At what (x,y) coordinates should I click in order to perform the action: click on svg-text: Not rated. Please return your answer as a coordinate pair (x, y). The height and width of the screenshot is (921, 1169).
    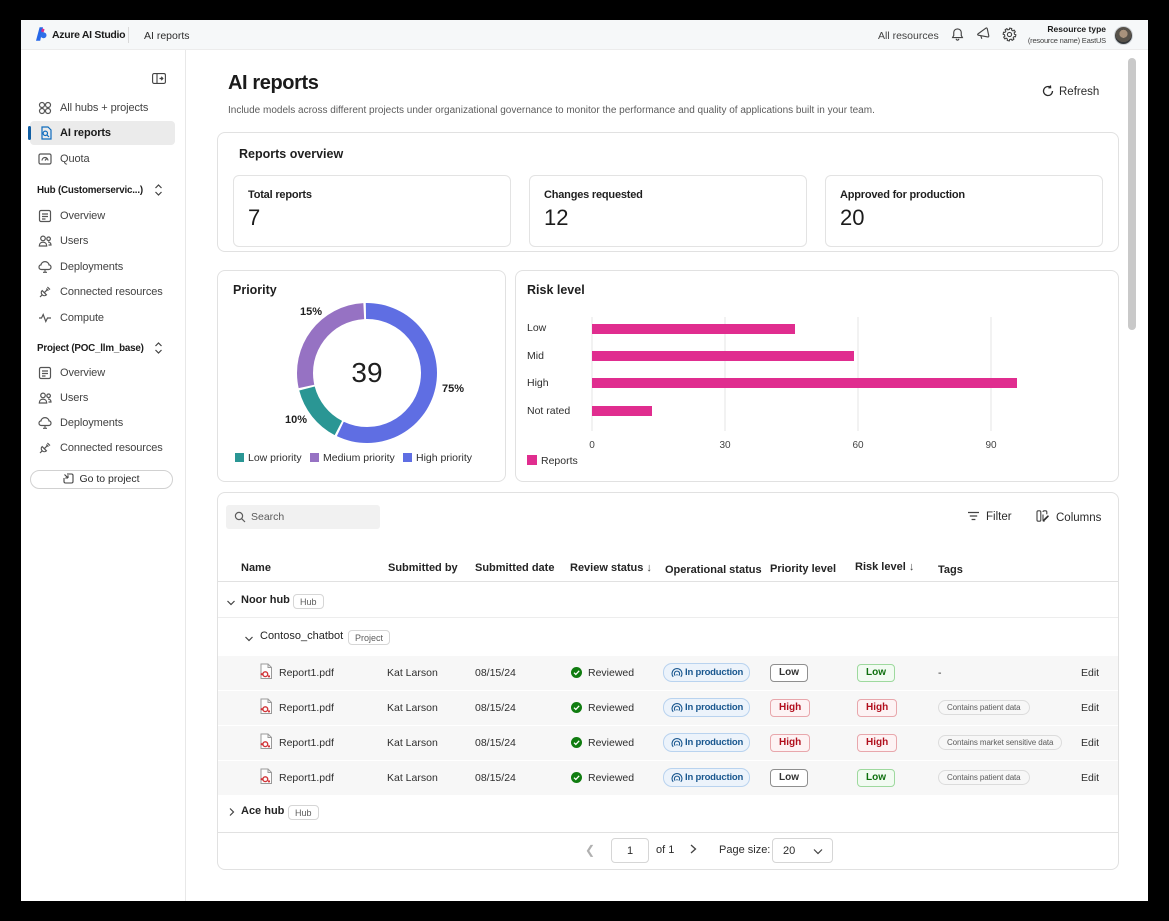
    Looking at the image, I should click on (548, 411).